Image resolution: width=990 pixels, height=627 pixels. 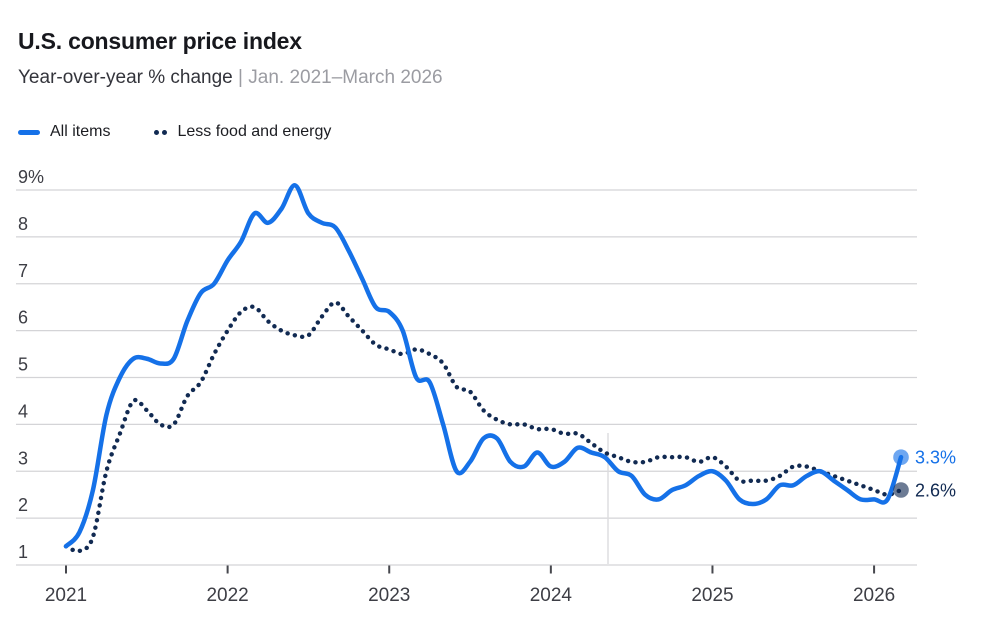 I want to click on x-axis-tick-label: 2026, so click(x=874, y=595).